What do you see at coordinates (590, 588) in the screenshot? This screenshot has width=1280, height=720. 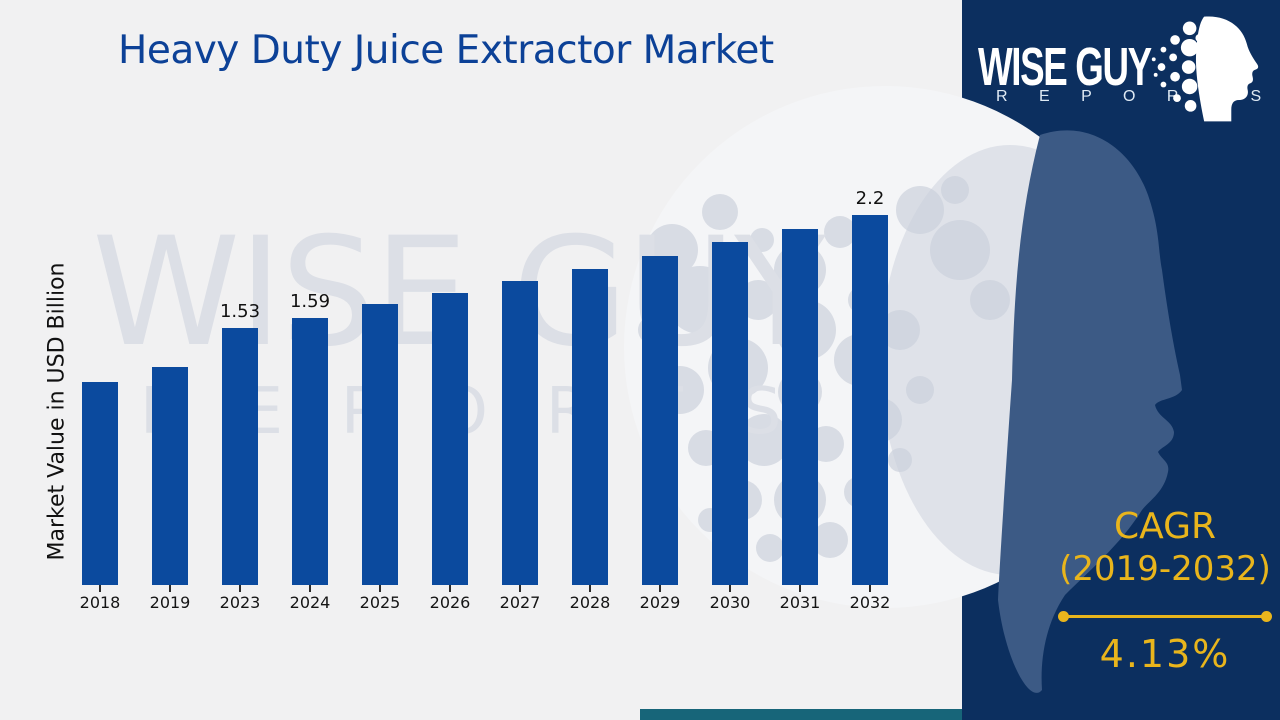 I see `axis-tick-2028` at bounding box center [590, 588].